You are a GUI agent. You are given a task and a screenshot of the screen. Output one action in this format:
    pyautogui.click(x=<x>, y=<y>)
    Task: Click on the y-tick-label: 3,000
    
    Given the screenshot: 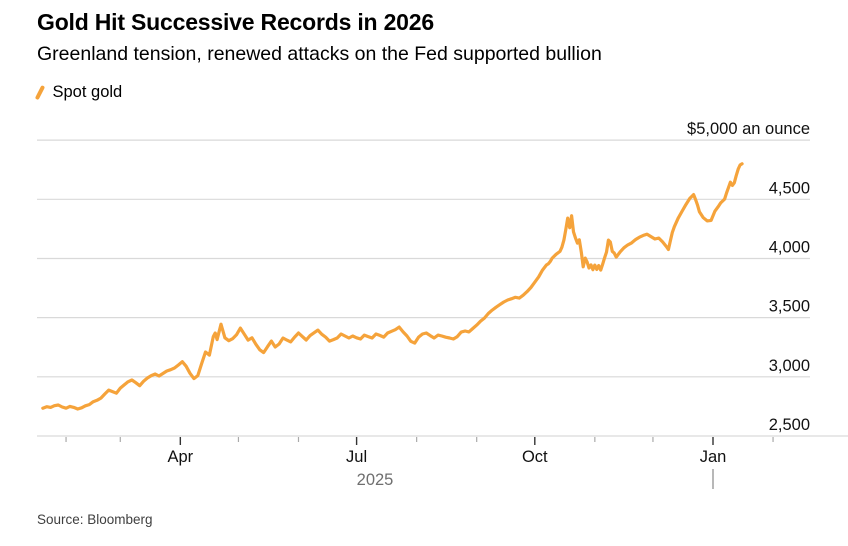 What is the action you would take?
    pyautogui.click(x=789, y=366)
    